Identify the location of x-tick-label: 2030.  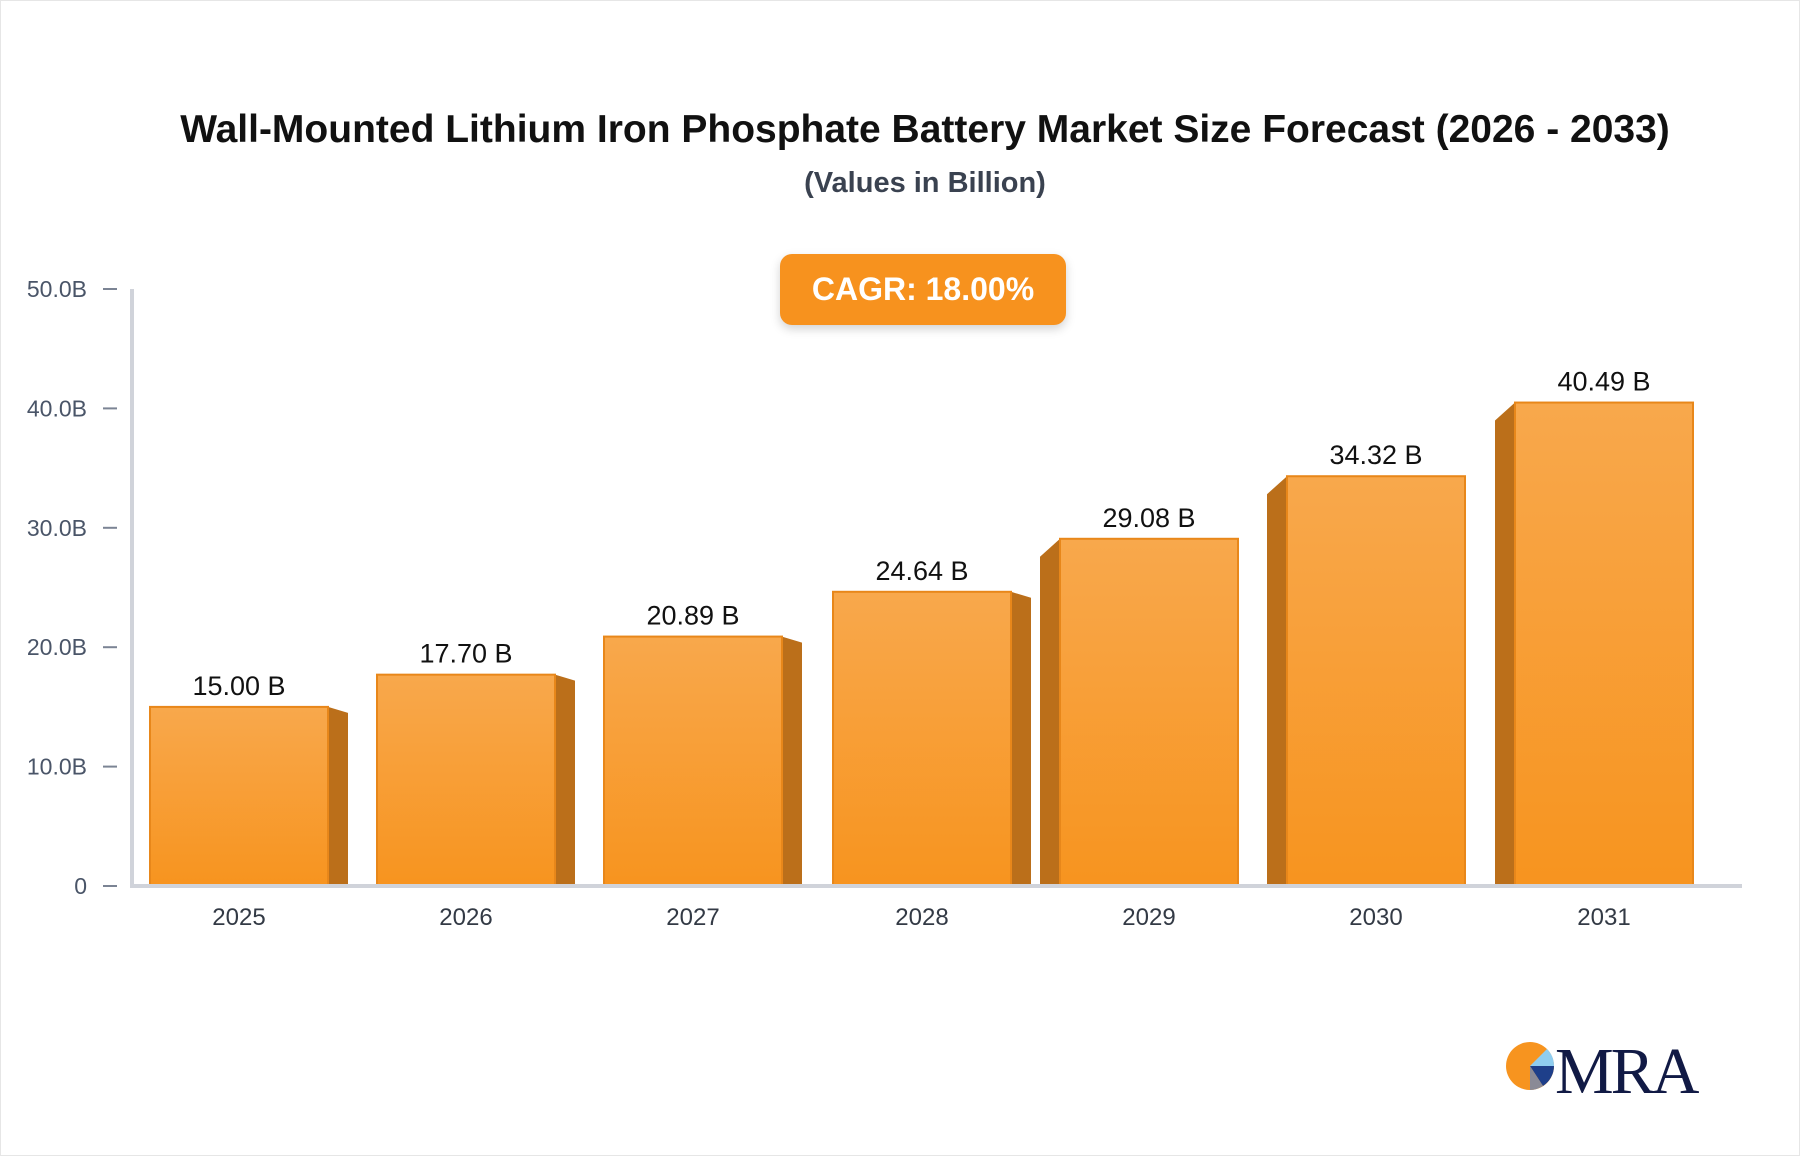
(1375, 917).